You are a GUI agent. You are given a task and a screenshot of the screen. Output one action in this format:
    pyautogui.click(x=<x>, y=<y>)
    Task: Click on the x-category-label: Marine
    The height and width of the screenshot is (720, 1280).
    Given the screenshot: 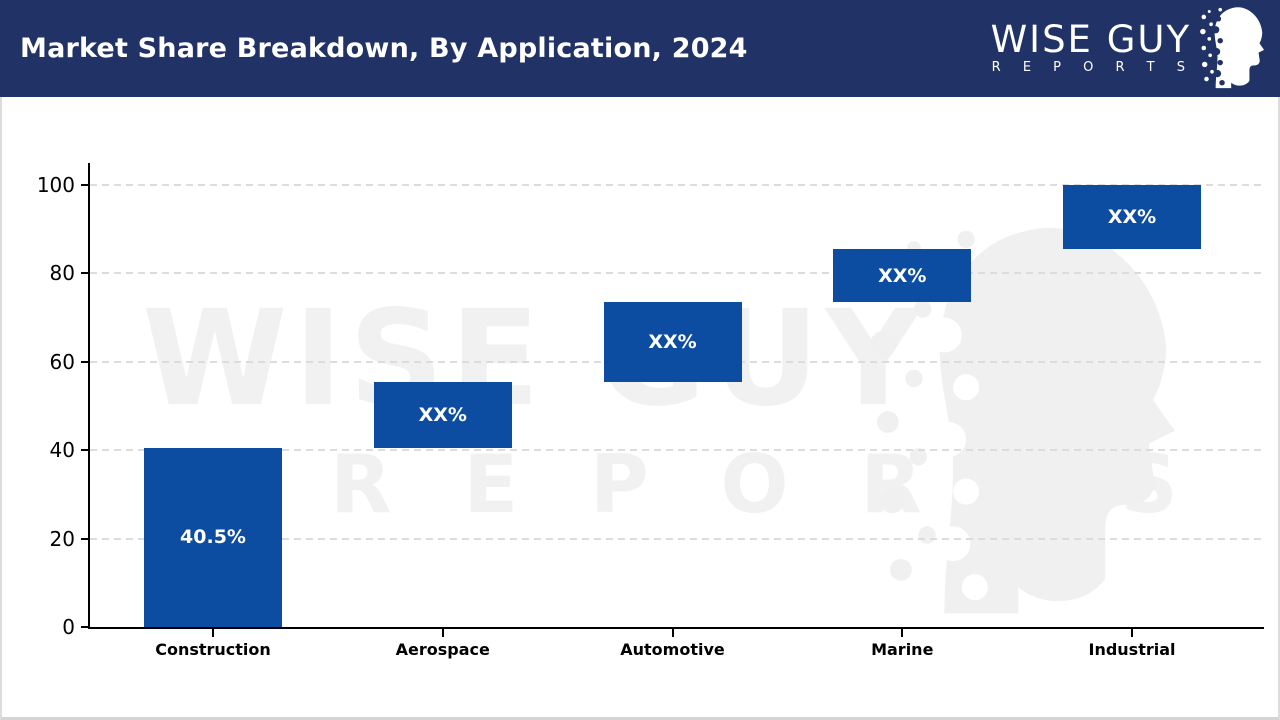 What is the action you would take?
    pyautogui.click(x=902, y=649)
    